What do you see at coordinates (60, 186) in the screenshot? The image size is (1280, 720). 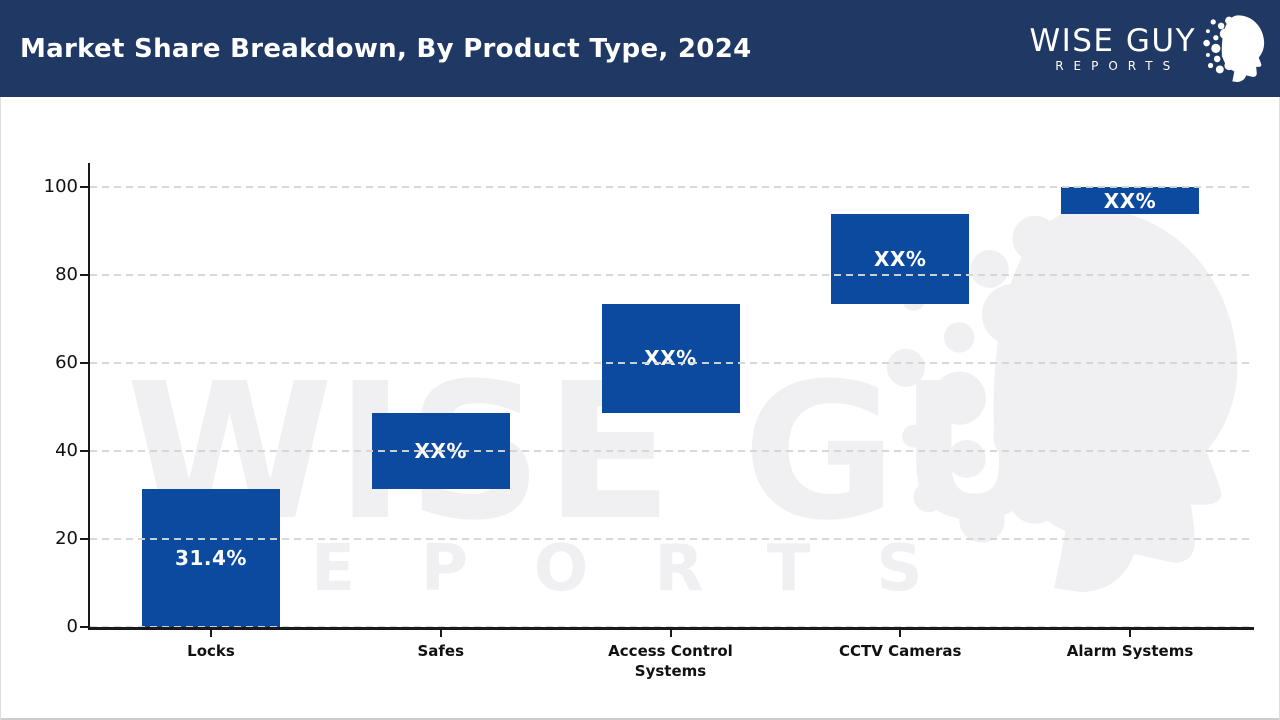 I see `y-tick-label: 100` at bounding box center [60, 186].